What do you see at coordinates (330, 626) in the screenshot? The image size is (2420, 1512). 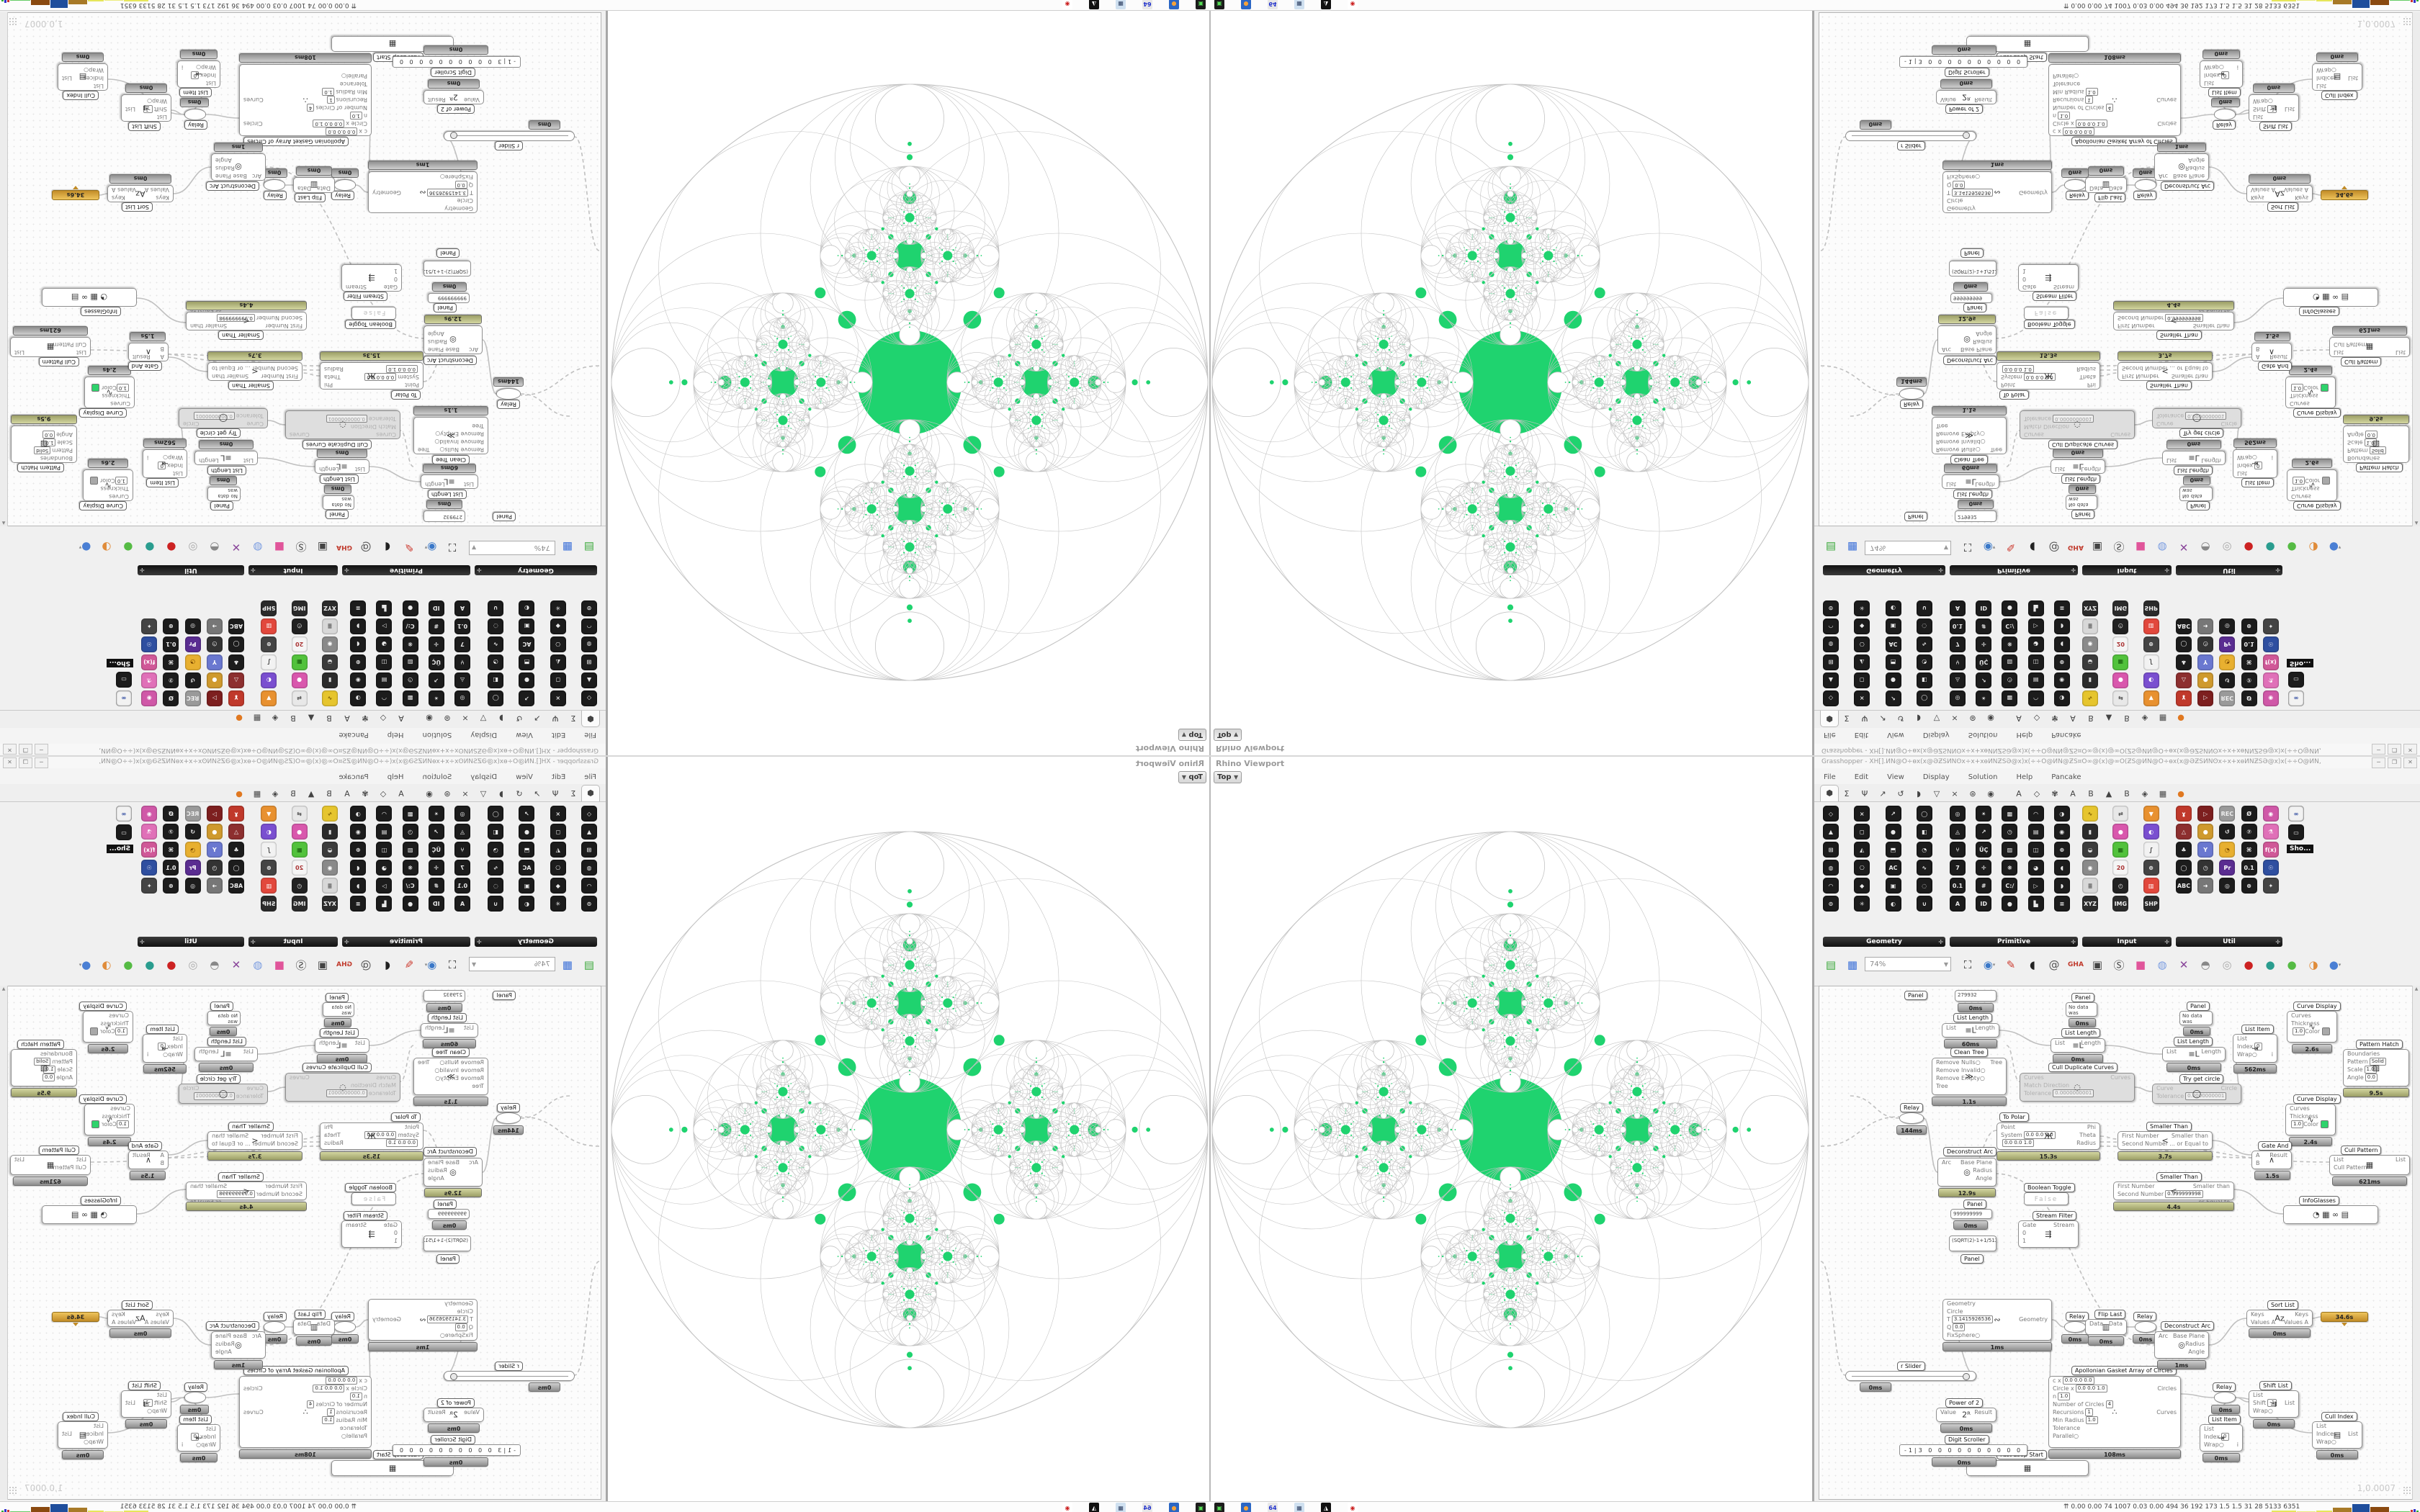 I see `palette-icon: ≣` at bounding box center [330, 626].